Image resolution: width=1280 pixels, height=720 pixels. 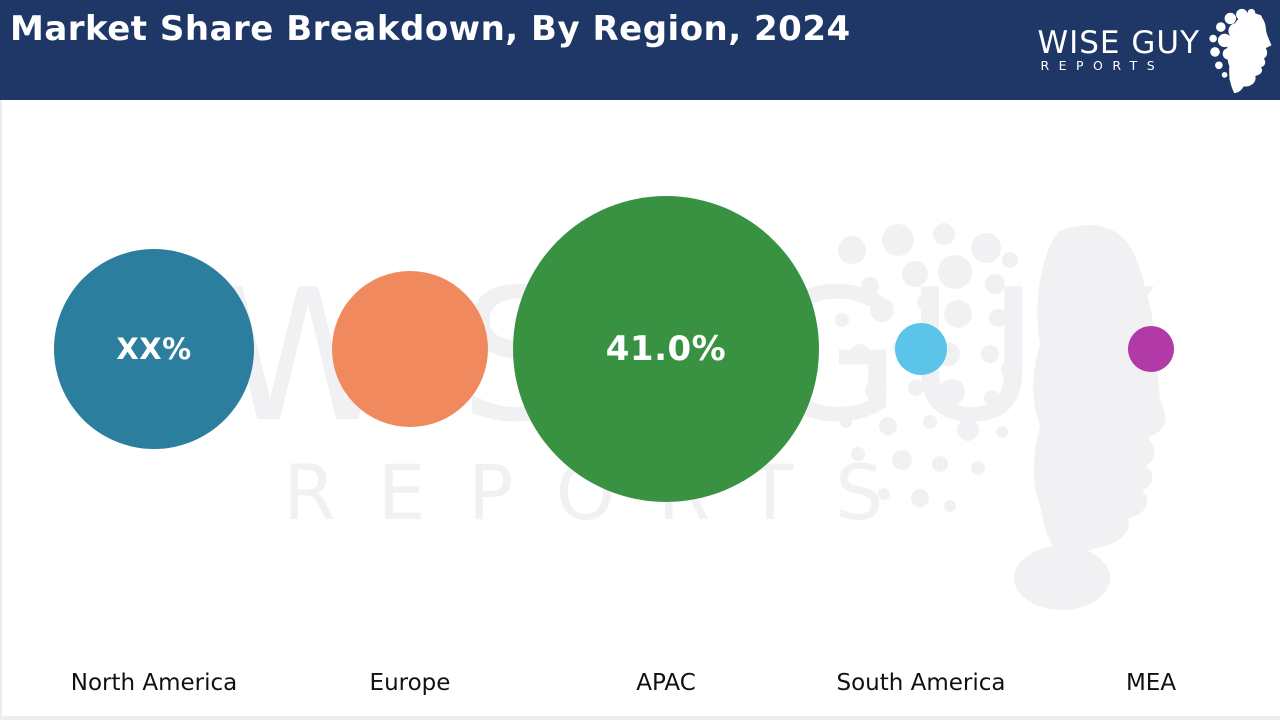 I want to click on category-label-apac: APAC, so click(x=666, y=683).